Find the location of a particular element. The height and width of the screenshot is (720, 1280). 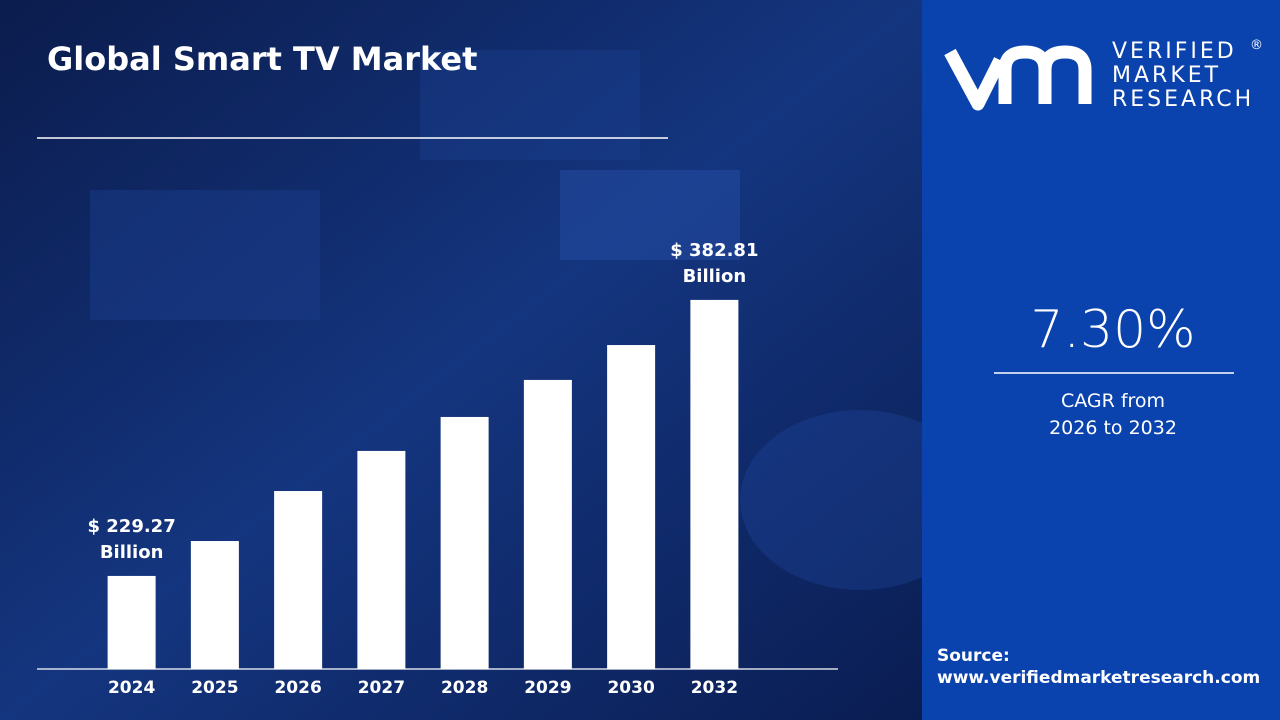

x-tick-label: 2032 is located at coordinates (714, 688).